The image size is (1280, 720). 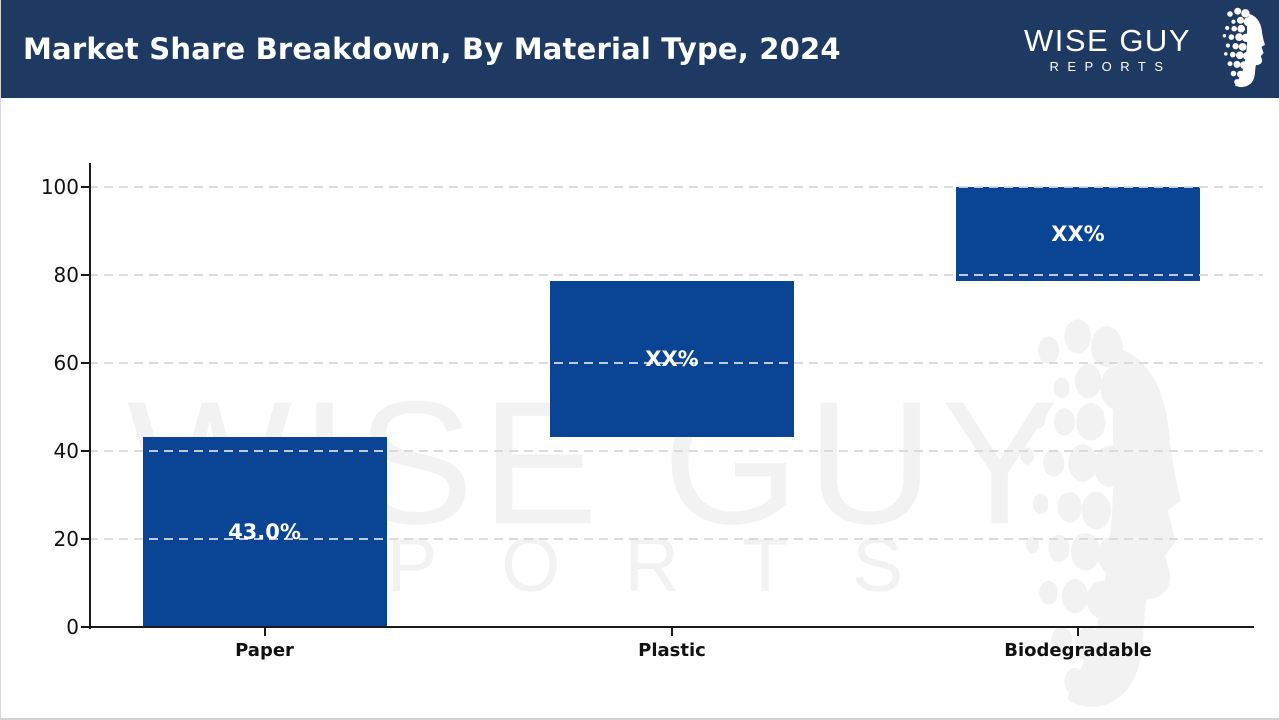 I want to click on brand-name-text: WISE GUY, so click(x=1107, y=40).